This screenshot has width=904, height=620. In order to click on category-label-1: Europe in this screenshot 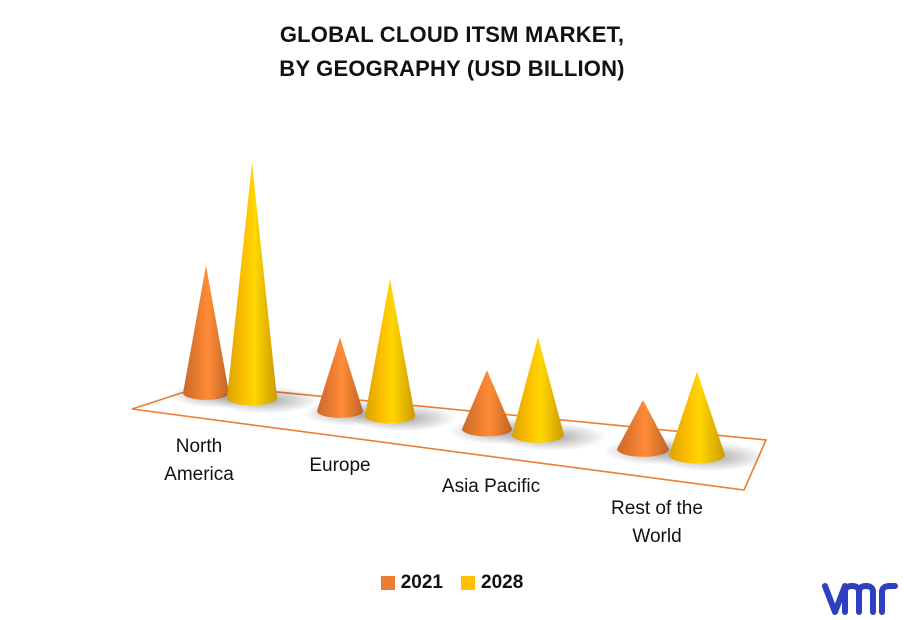, I will do `click(339, 465)`.